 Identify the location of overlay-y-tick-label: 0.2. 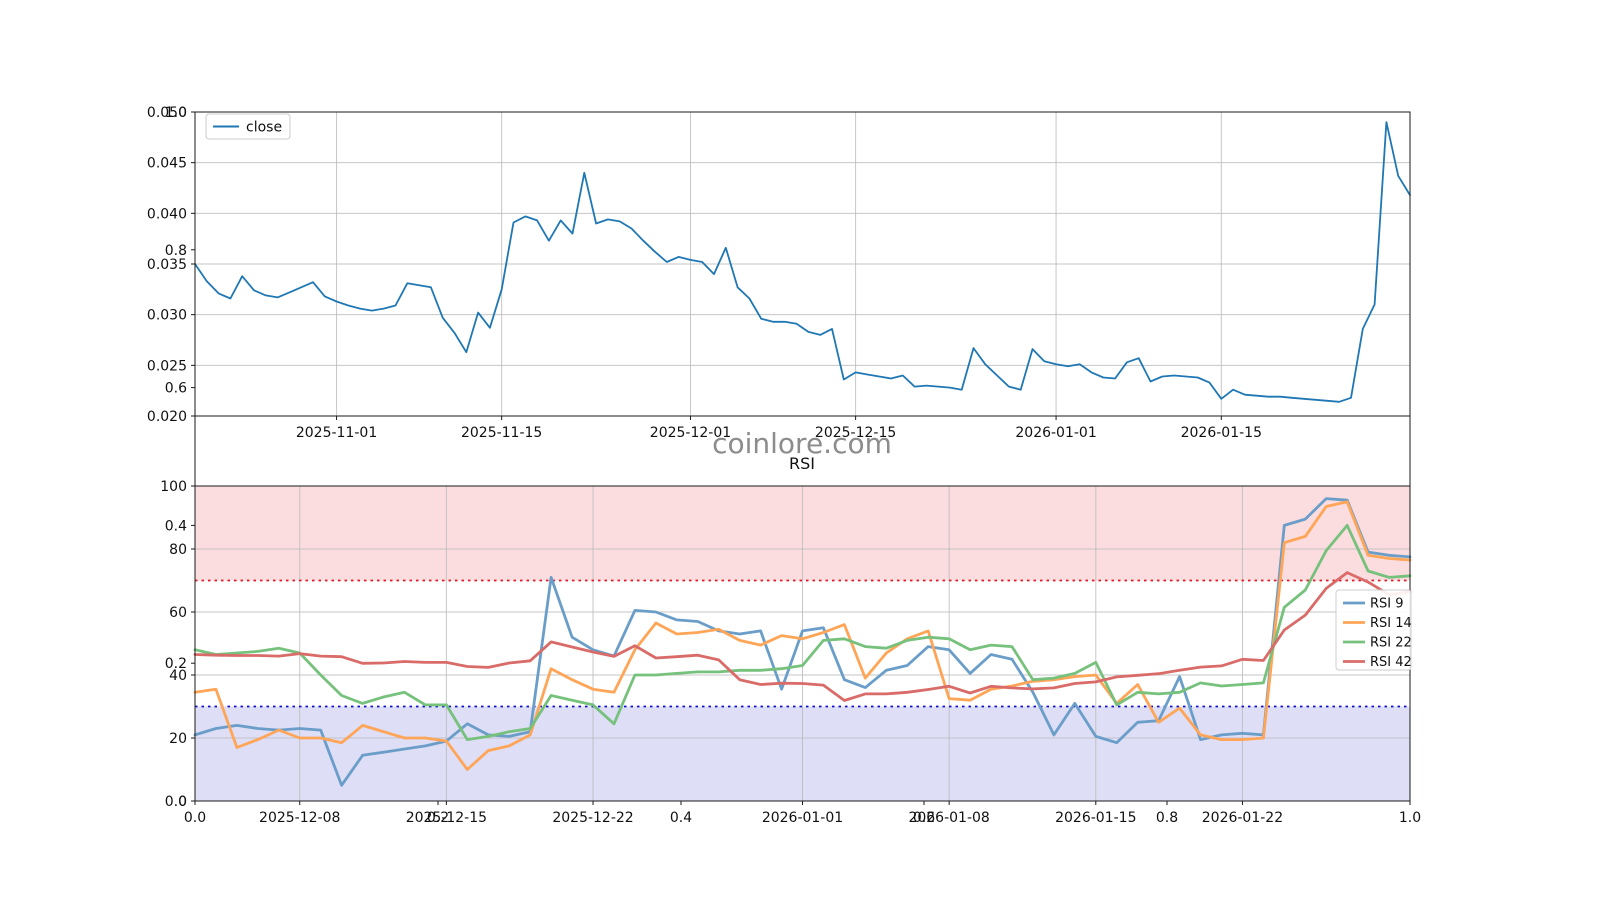
(176, 664).